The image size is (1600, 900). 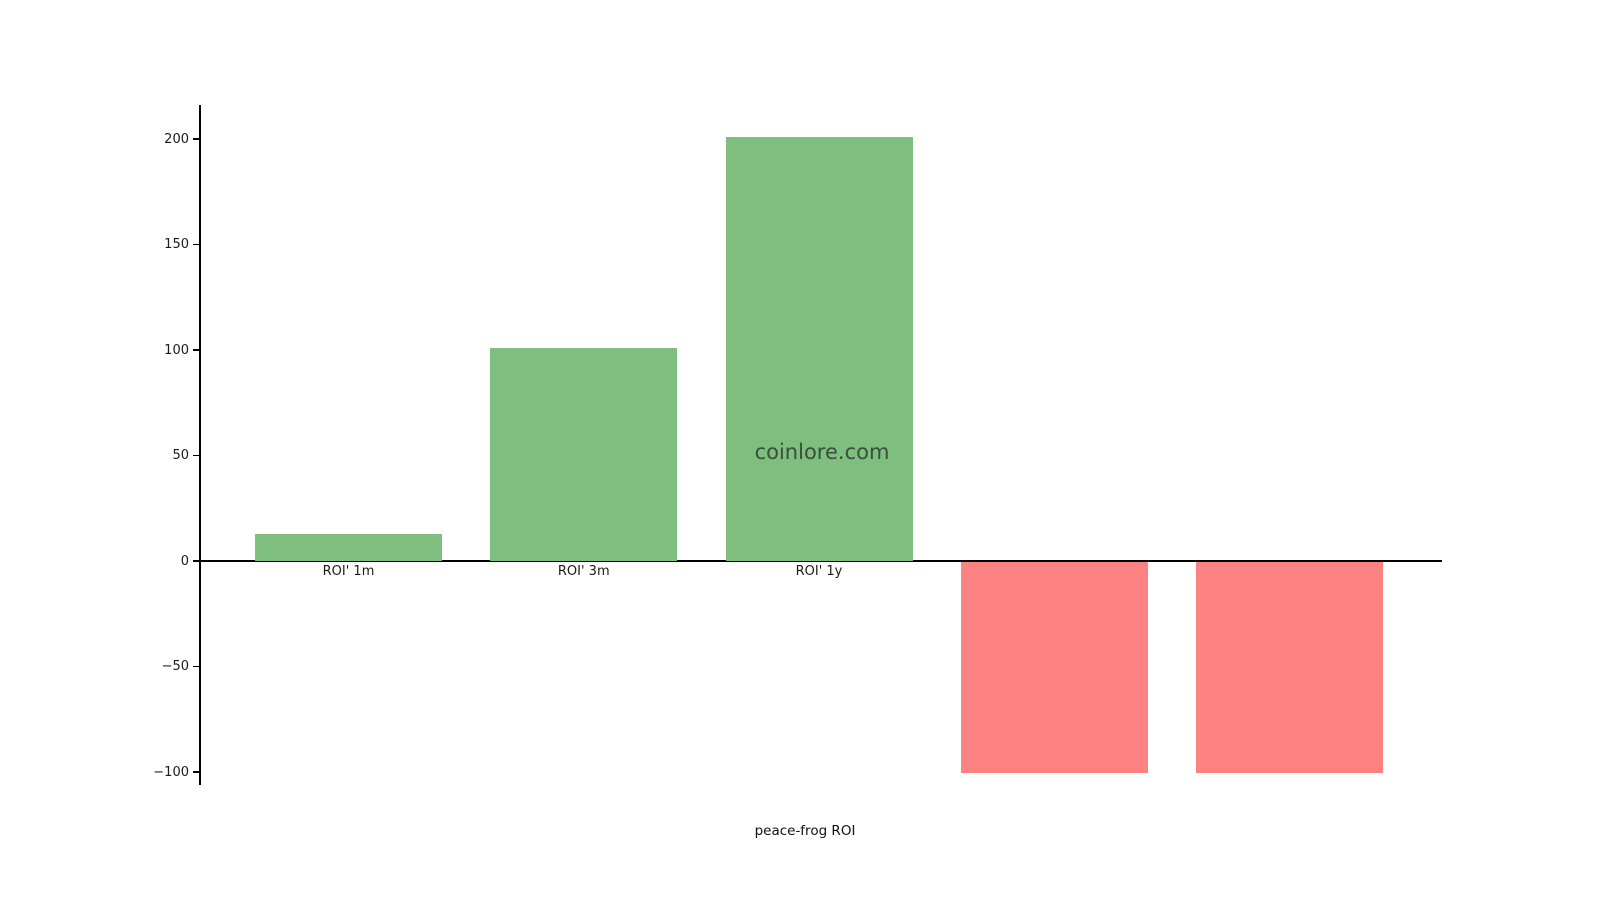 What do you see at coordinates (176, 139) in the screenshot?
I see `y-tick-label: 200` at bounding box center [176, 139].